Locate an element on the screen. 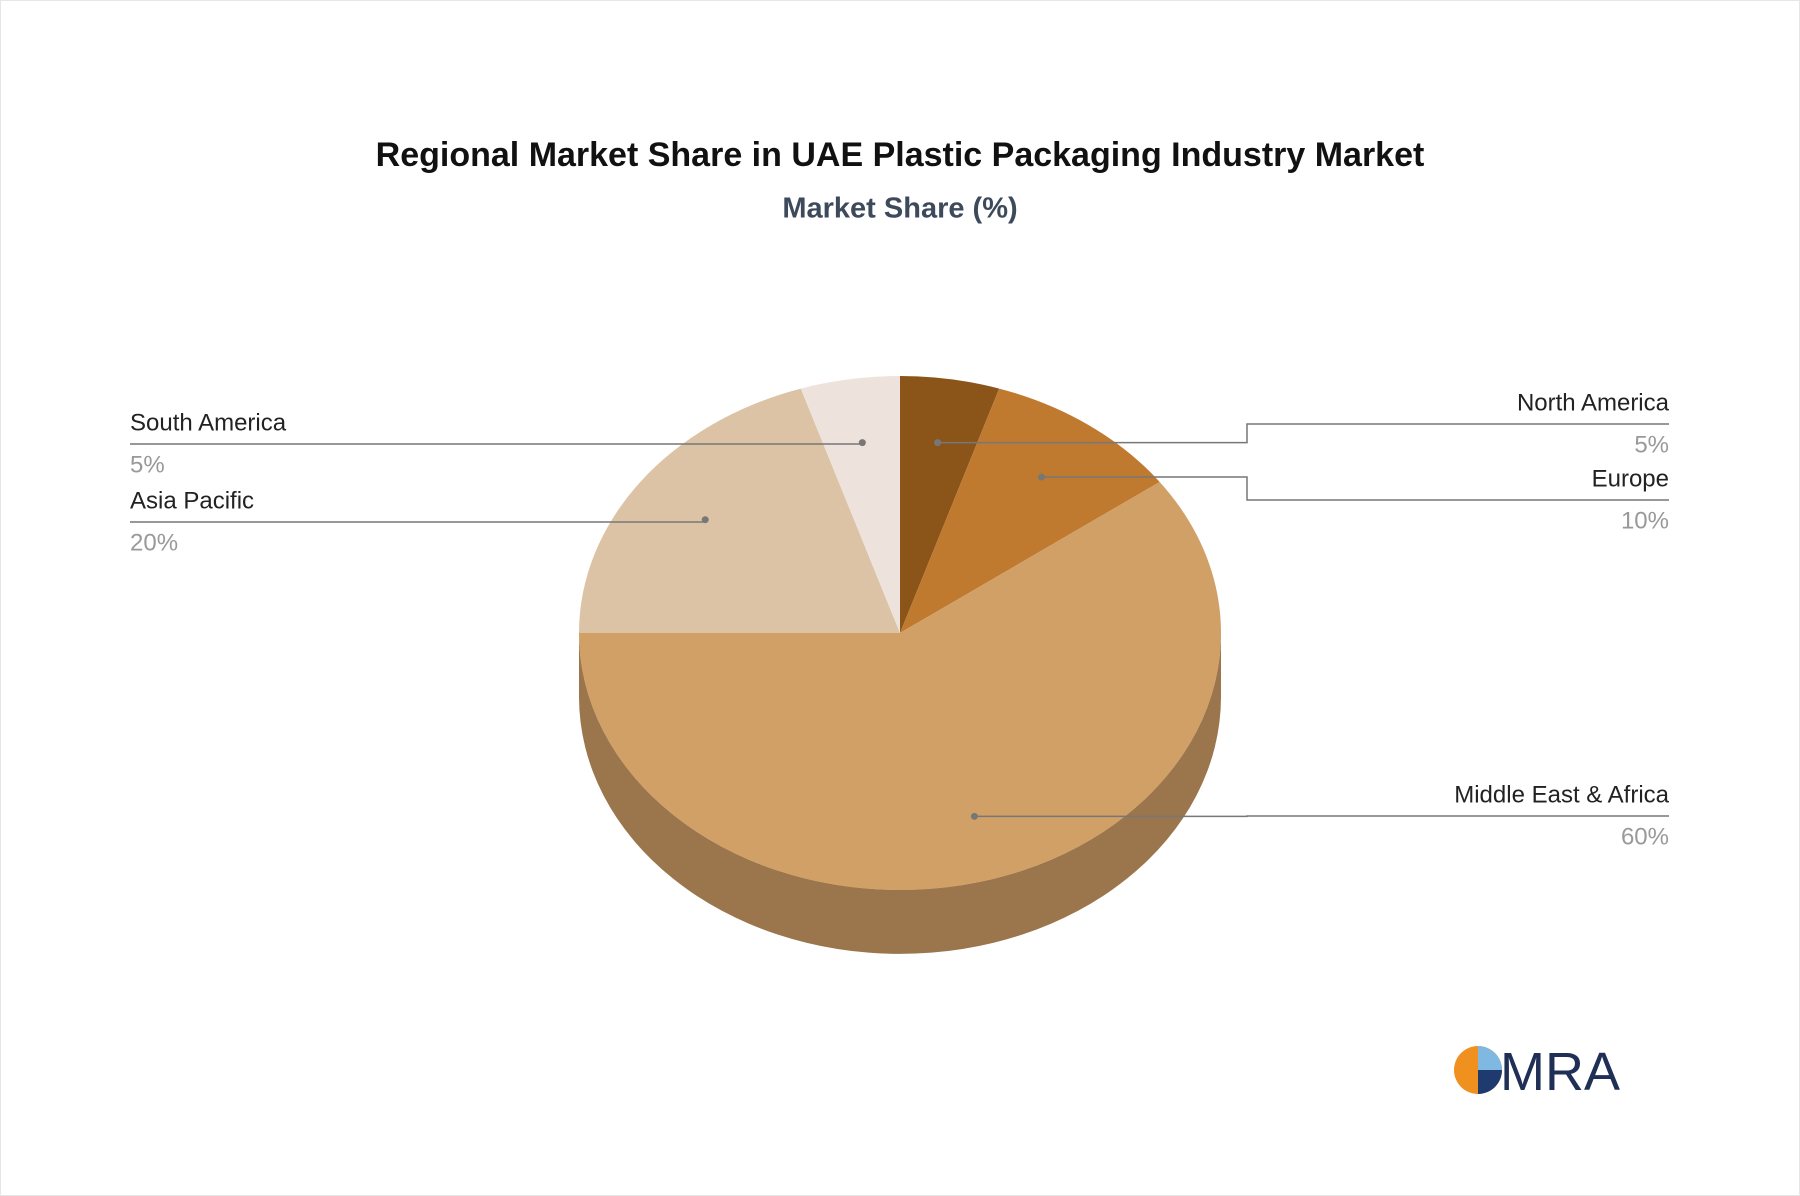 The width and height of the screenshot is (1800, 1196). pie-side is located at coordinates (900, 793).